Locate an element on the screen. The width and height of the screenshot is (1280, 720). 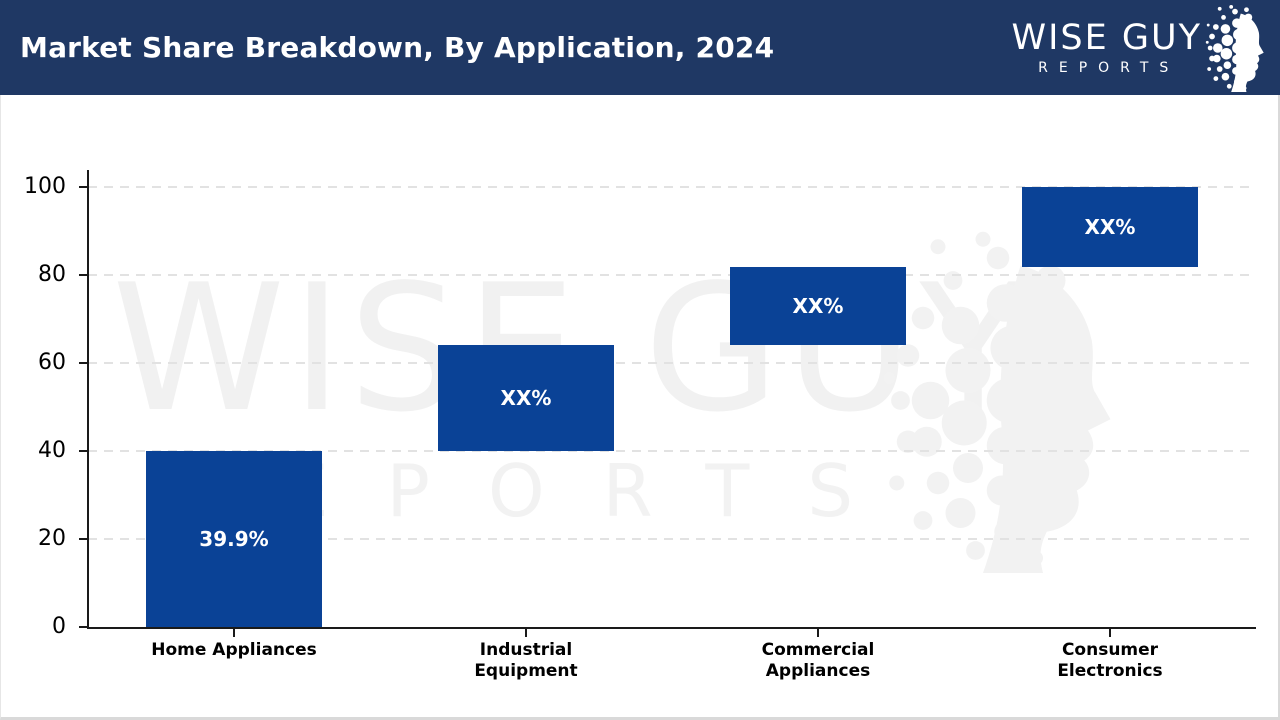
y-tick-label-60: 60 is located at coordinates (52, 362).